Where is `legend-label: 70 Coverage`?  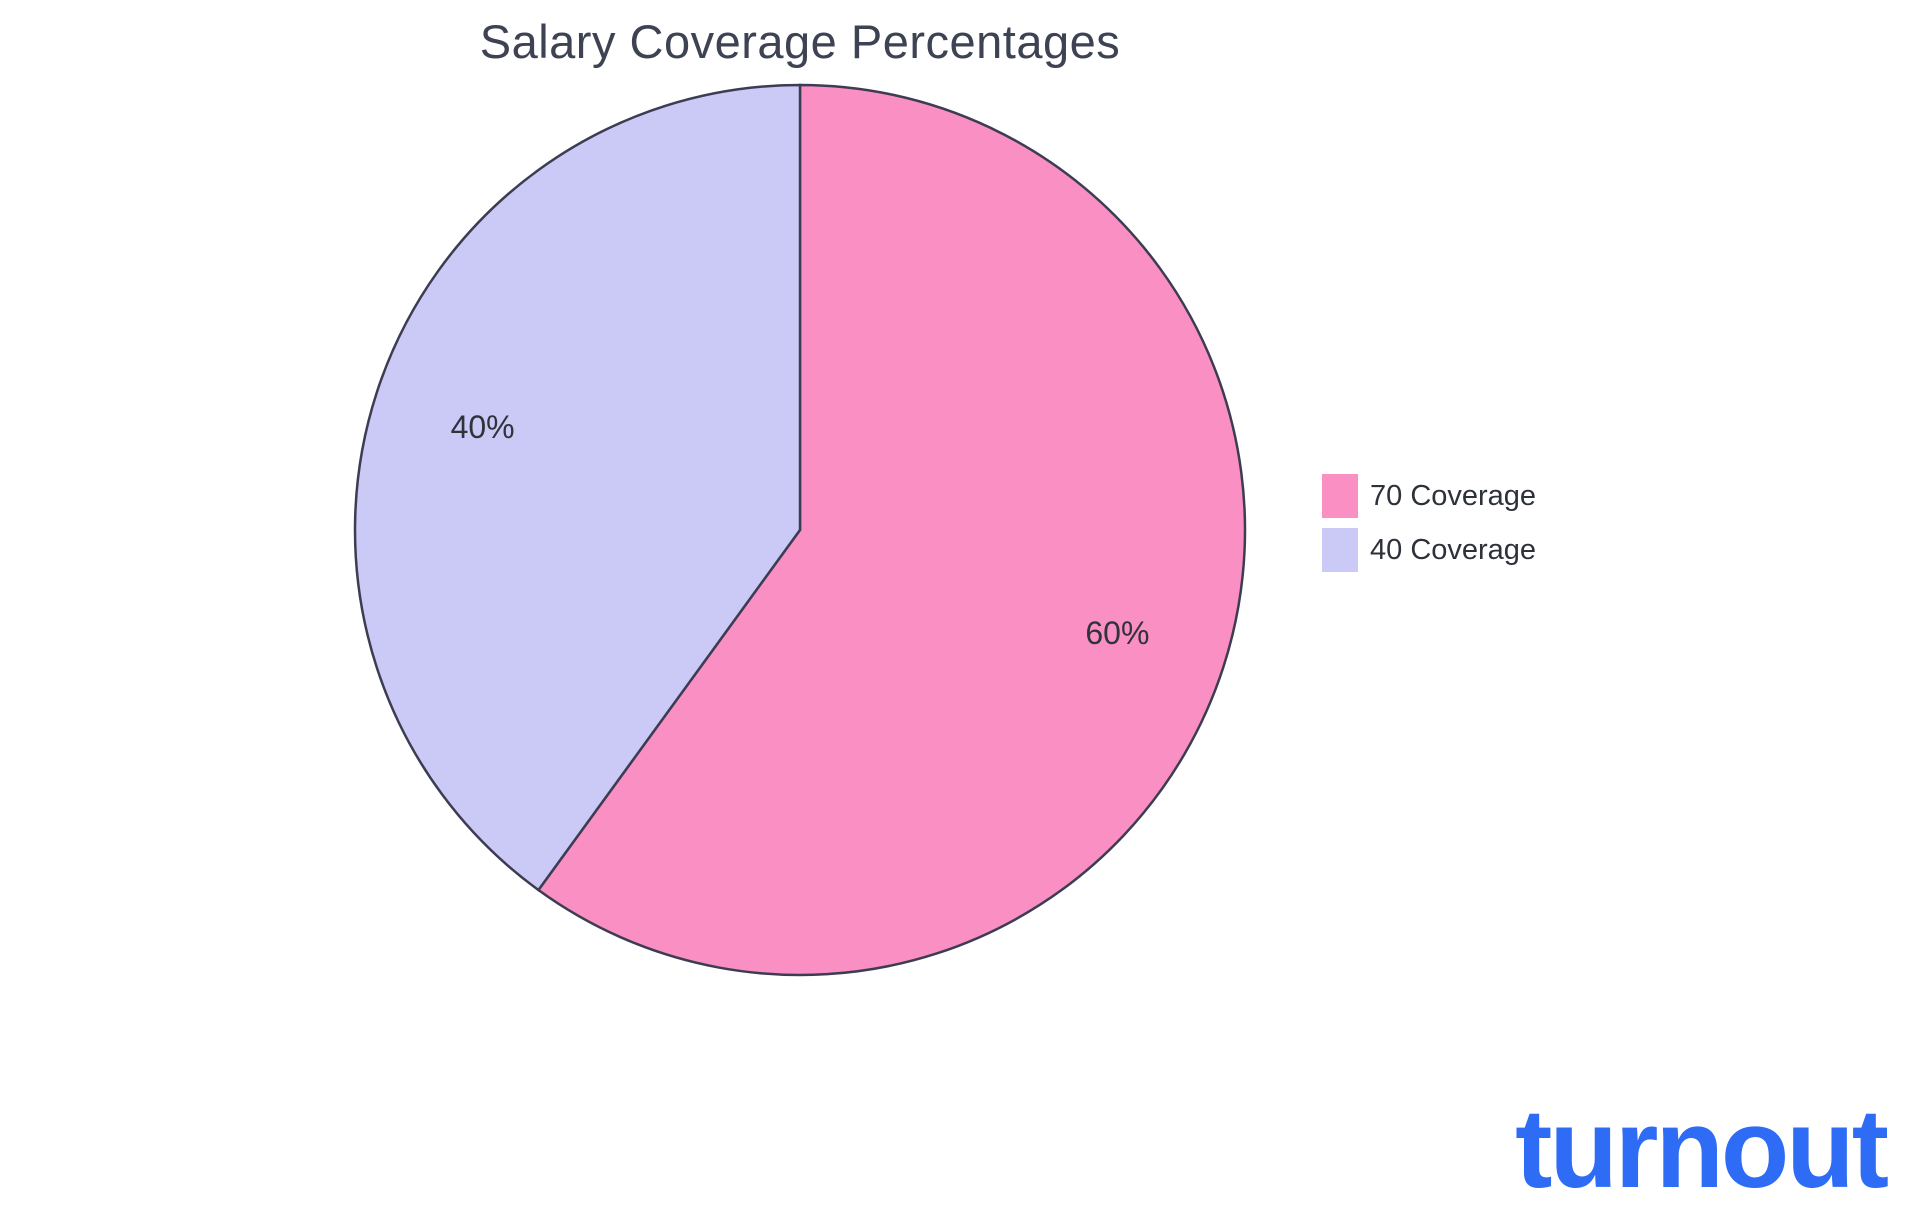
legend-label: 70 Coverage is located at coordinates (1453, 495).